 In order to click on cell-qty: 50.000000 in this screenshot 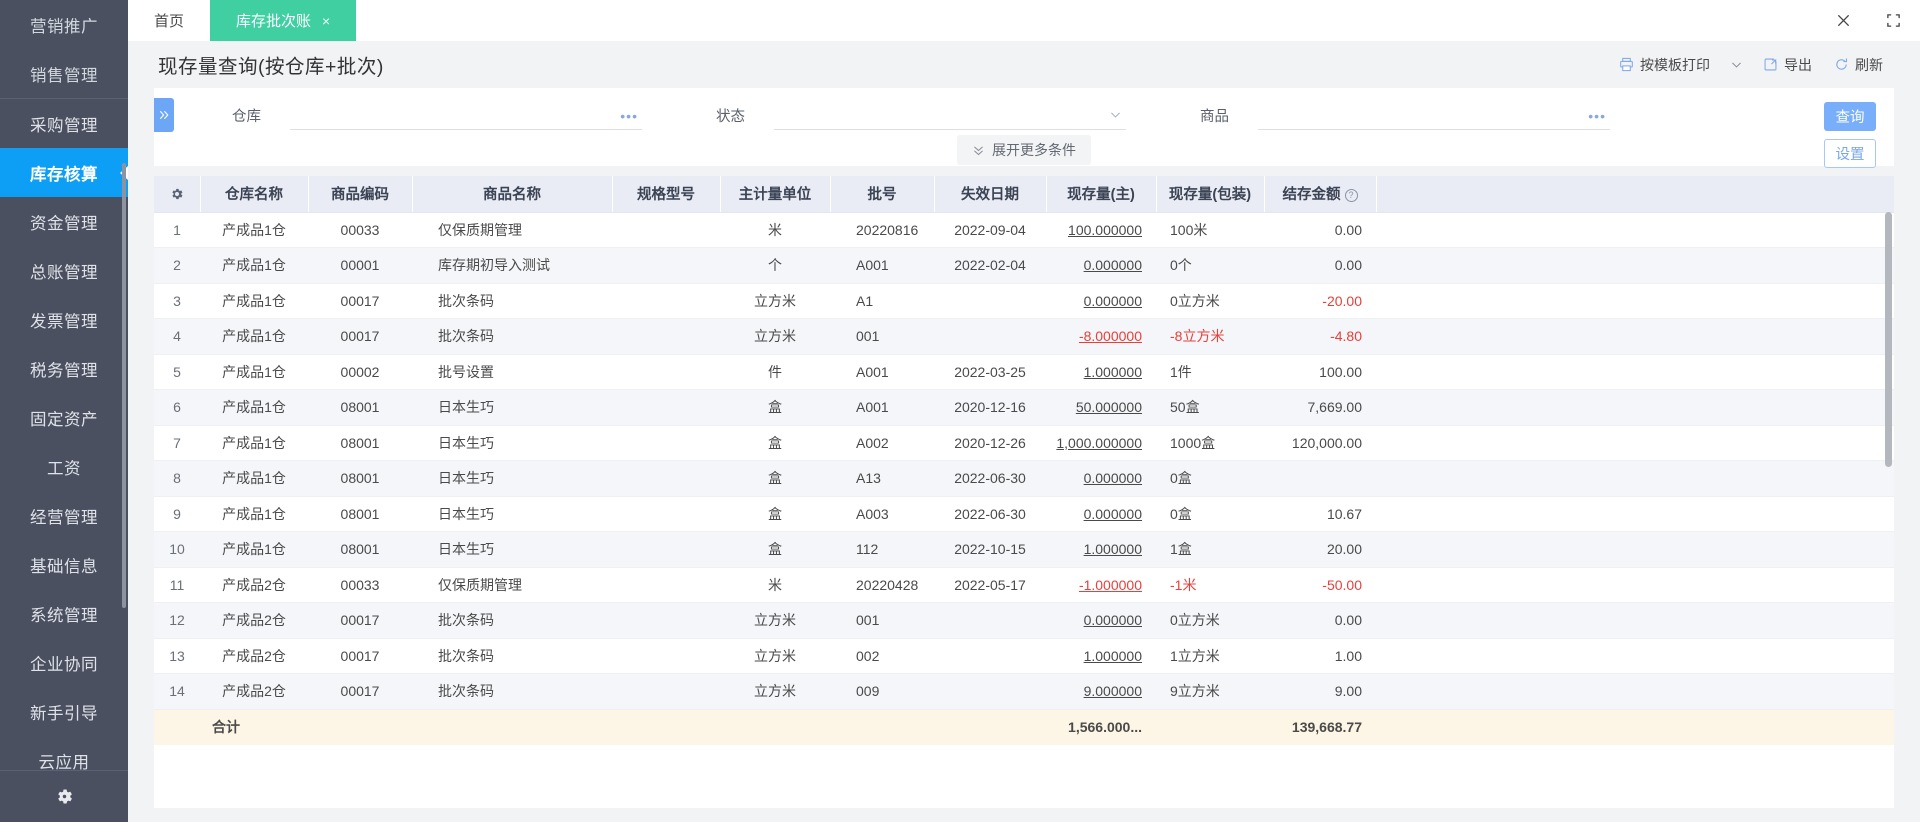, I will do `click(1101, 407)`.